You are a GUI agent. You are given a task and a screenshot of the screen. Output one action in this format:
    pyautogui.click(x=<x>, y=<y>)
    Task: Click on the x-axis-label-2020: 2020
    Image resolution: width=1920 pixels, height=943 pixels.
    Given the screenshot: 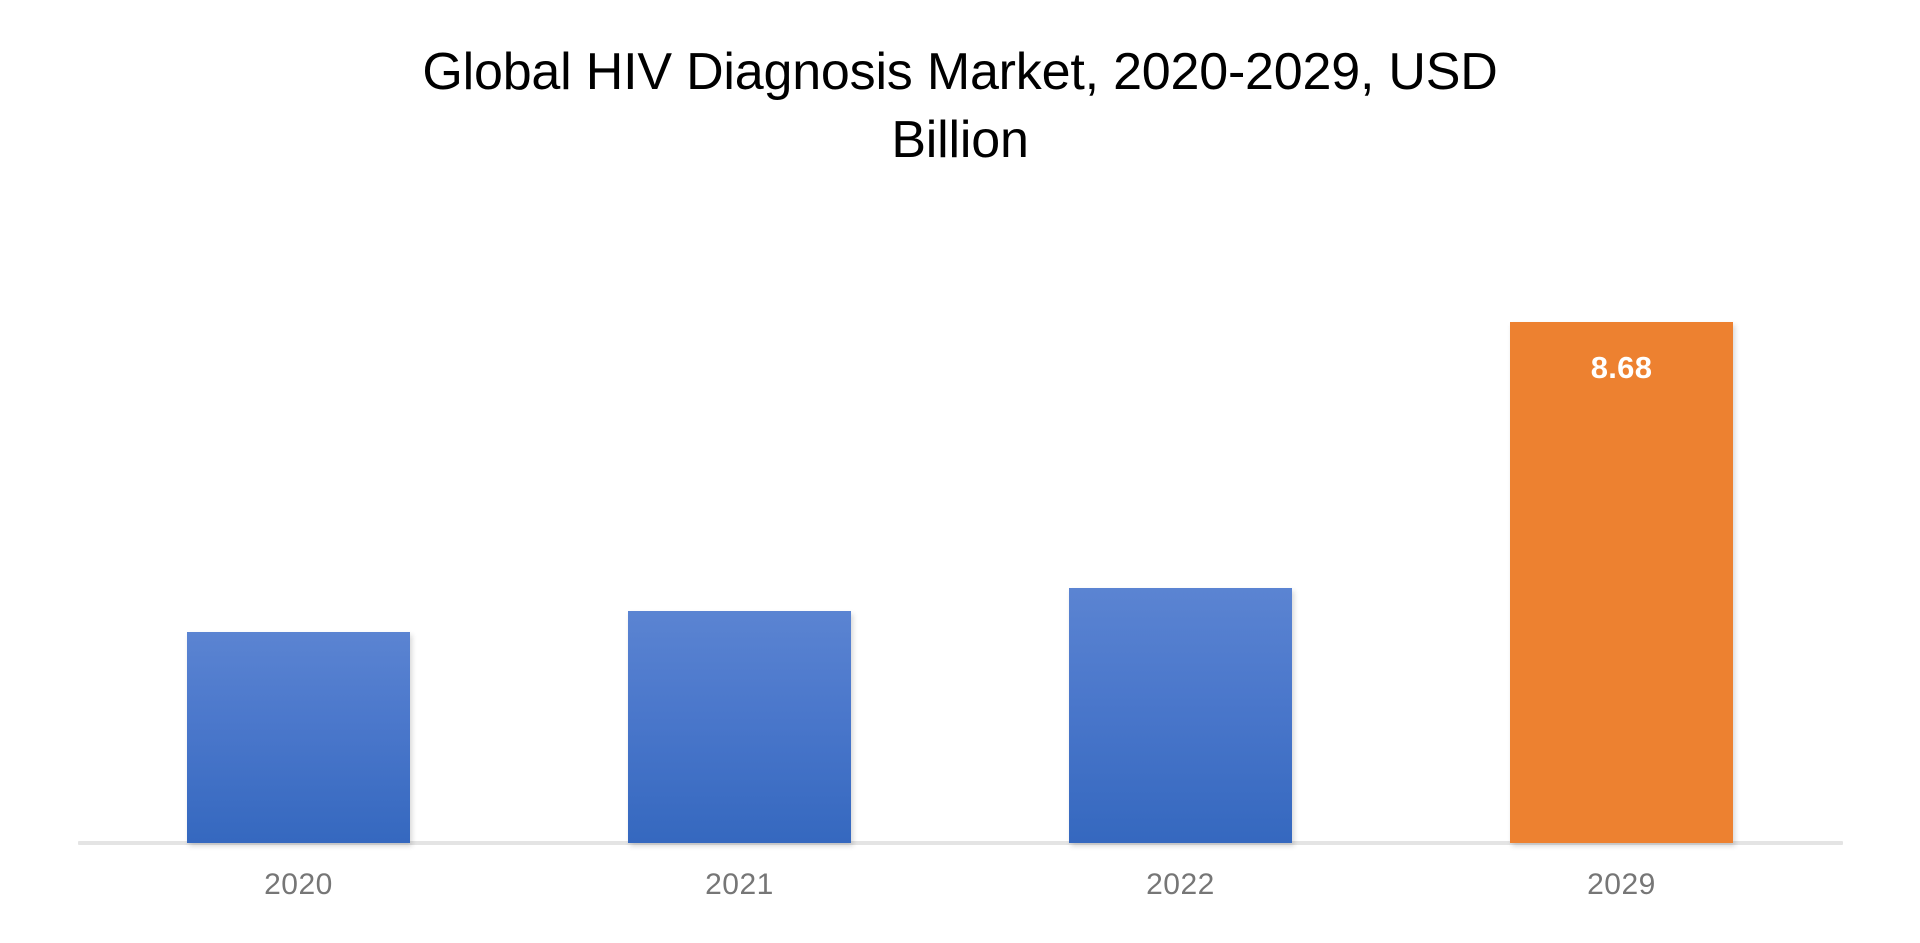 What is the action you would take?
    pyautogui.click(x=298, y=884)
    